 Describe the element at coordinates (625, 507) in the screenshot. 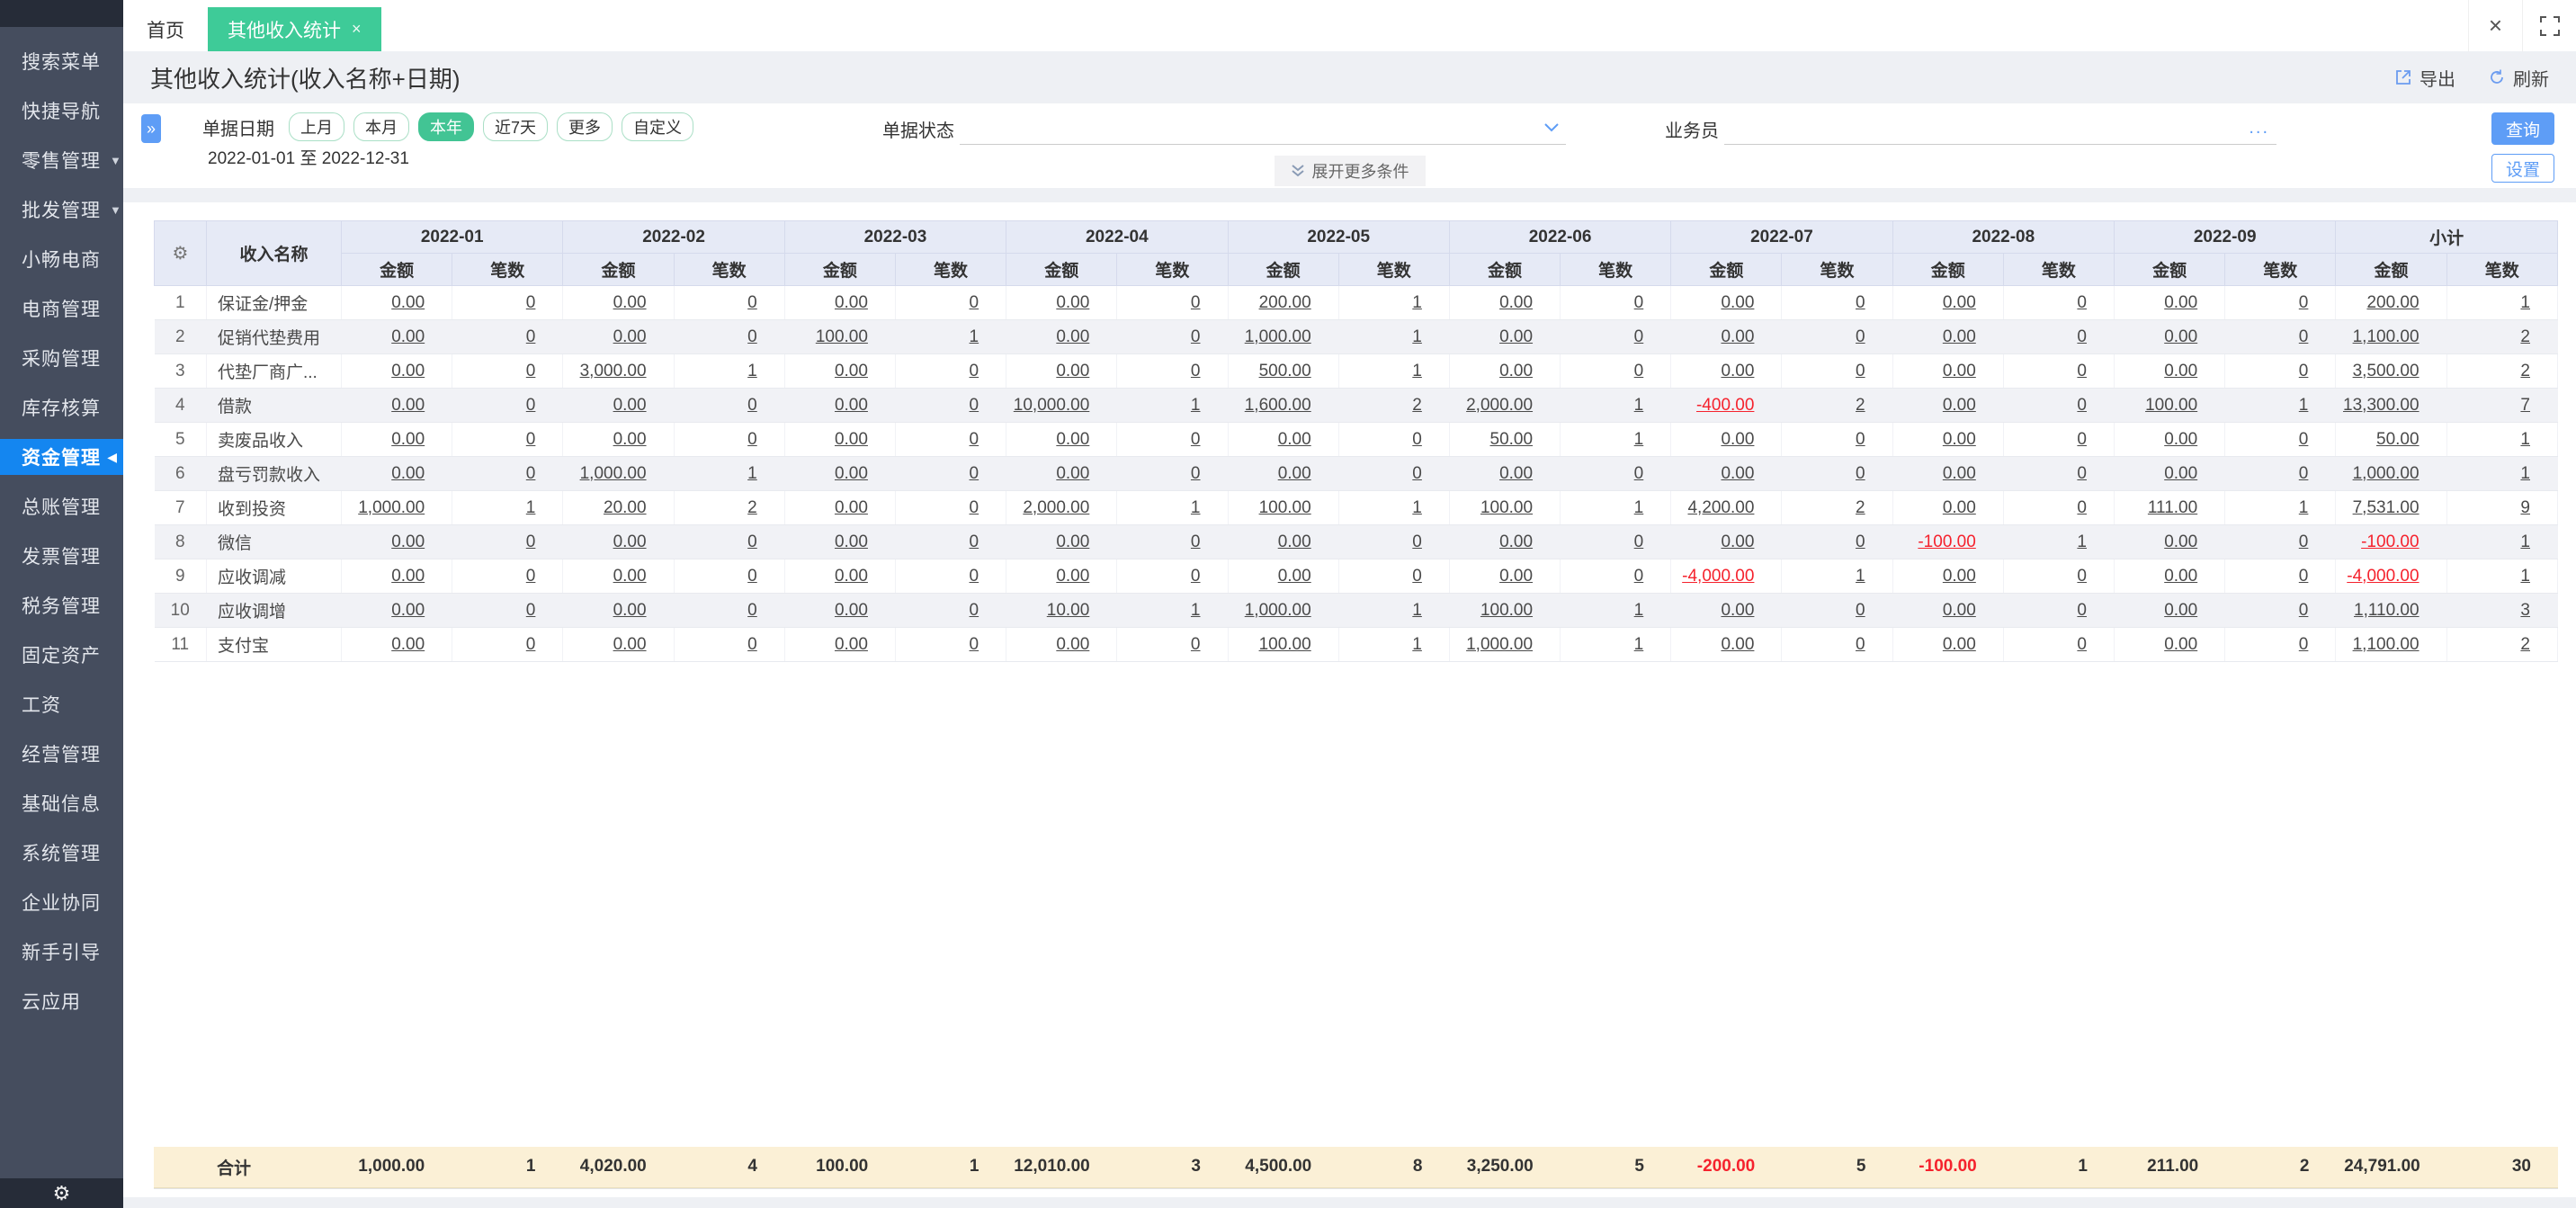

I see `amount-link: 20.00` at that location.